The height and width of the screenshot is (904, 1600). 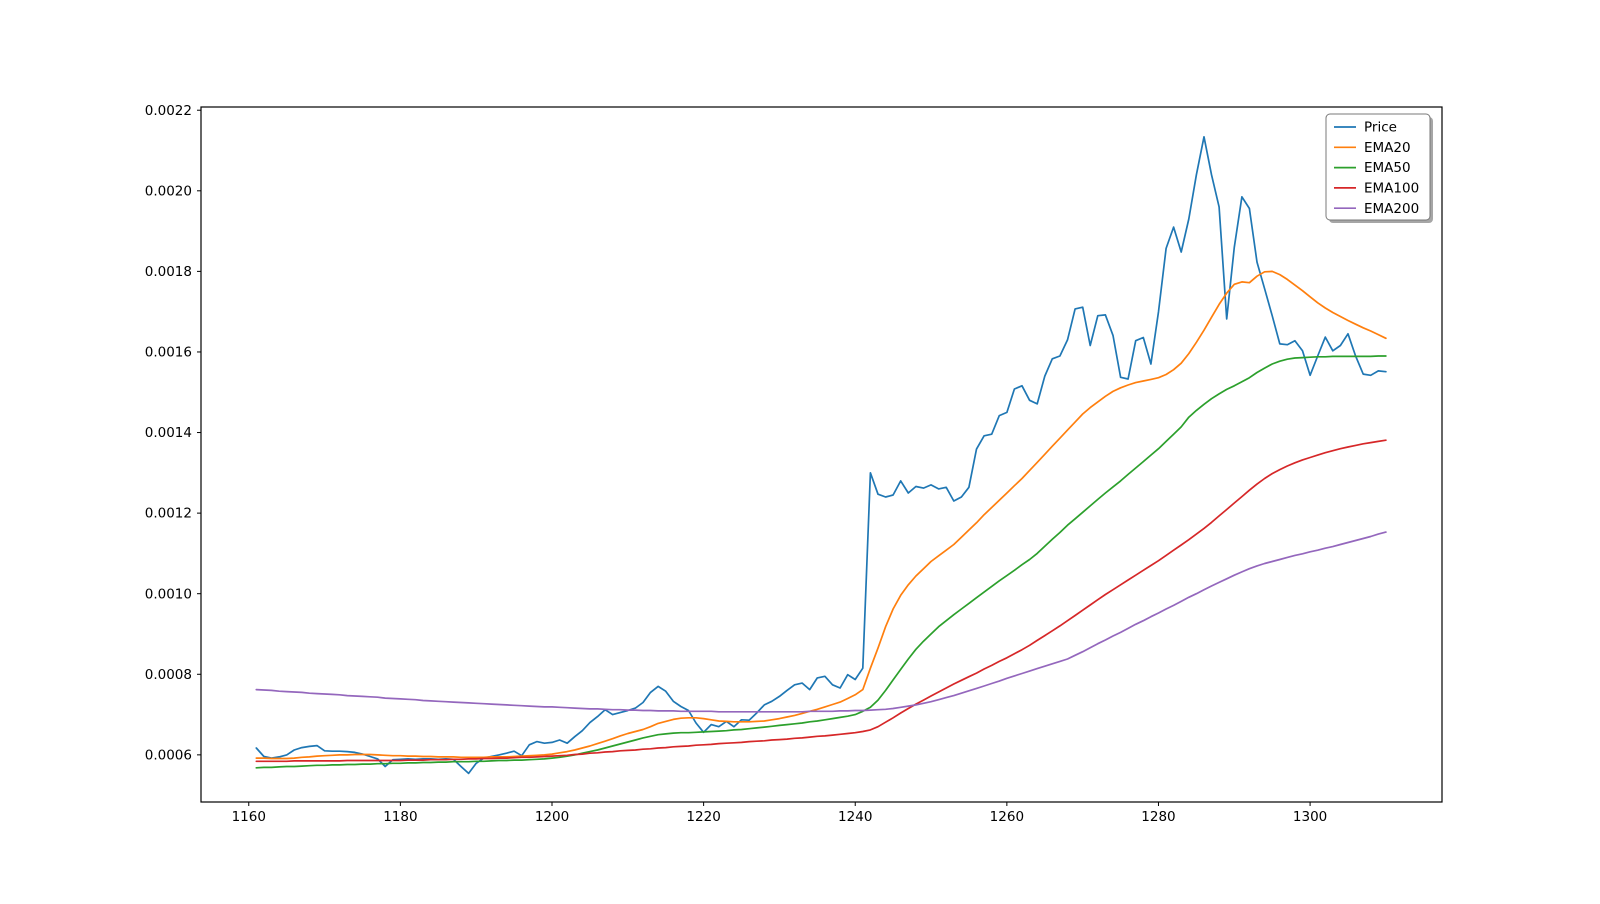 What do you see at coordinates (779, 813) in the screenshot?
I see `x-axis: 1160 1180 1200 1220 1240 1260 1280 1300` at bounding box center [779, 813].